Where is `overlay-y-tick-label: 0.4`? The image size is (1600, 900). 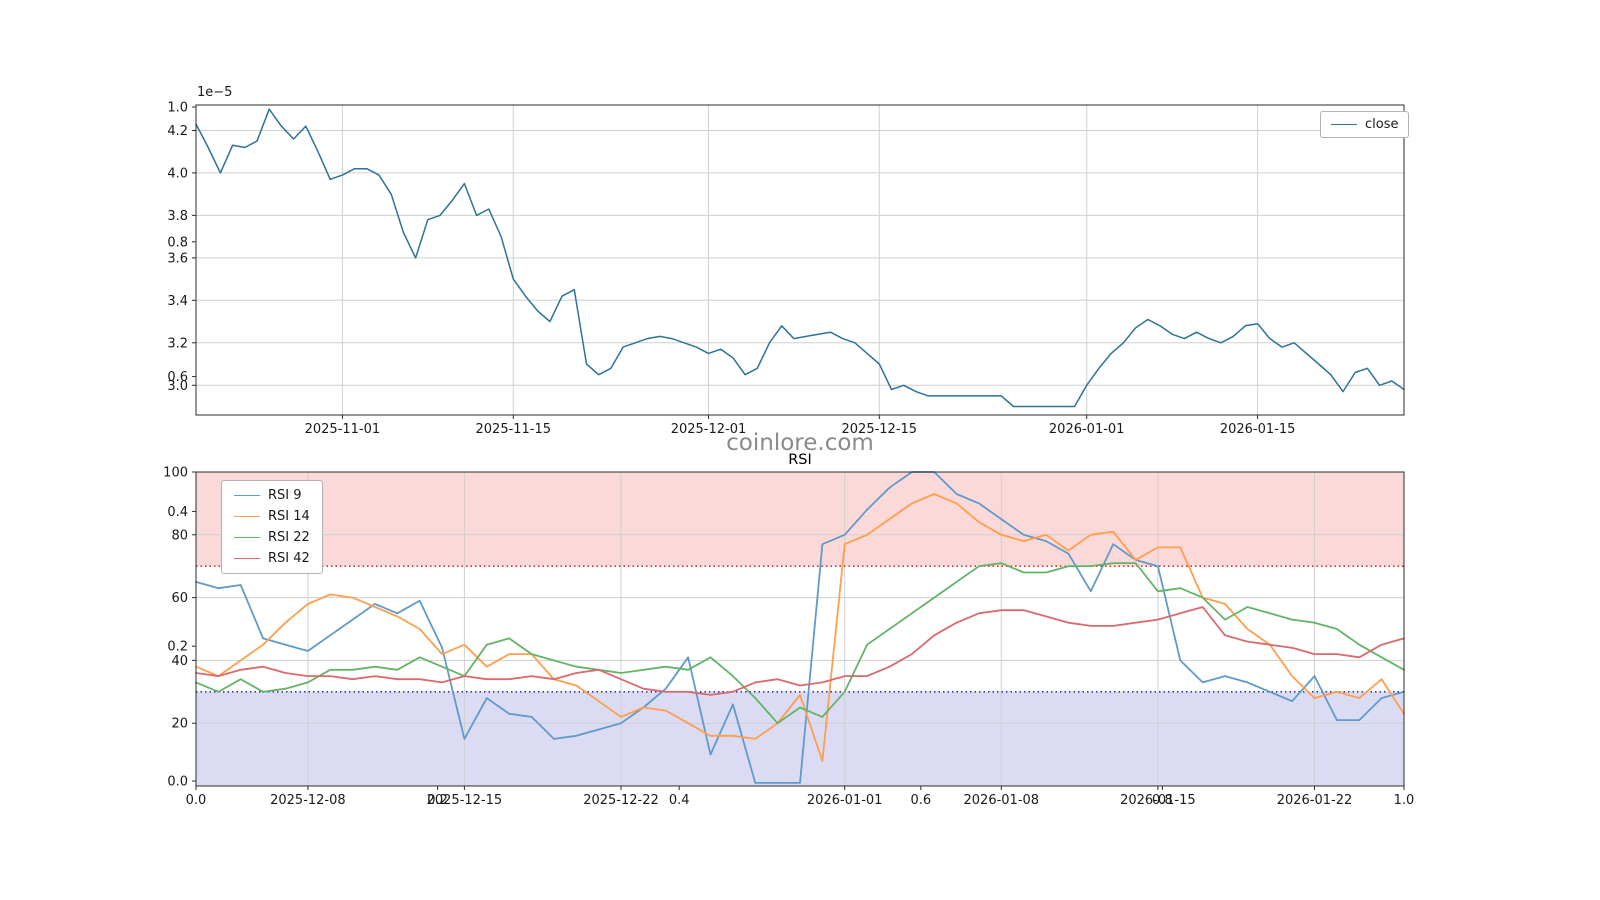
overlay-y-tick-label: 0.4 is located at coordinates (177, 512).